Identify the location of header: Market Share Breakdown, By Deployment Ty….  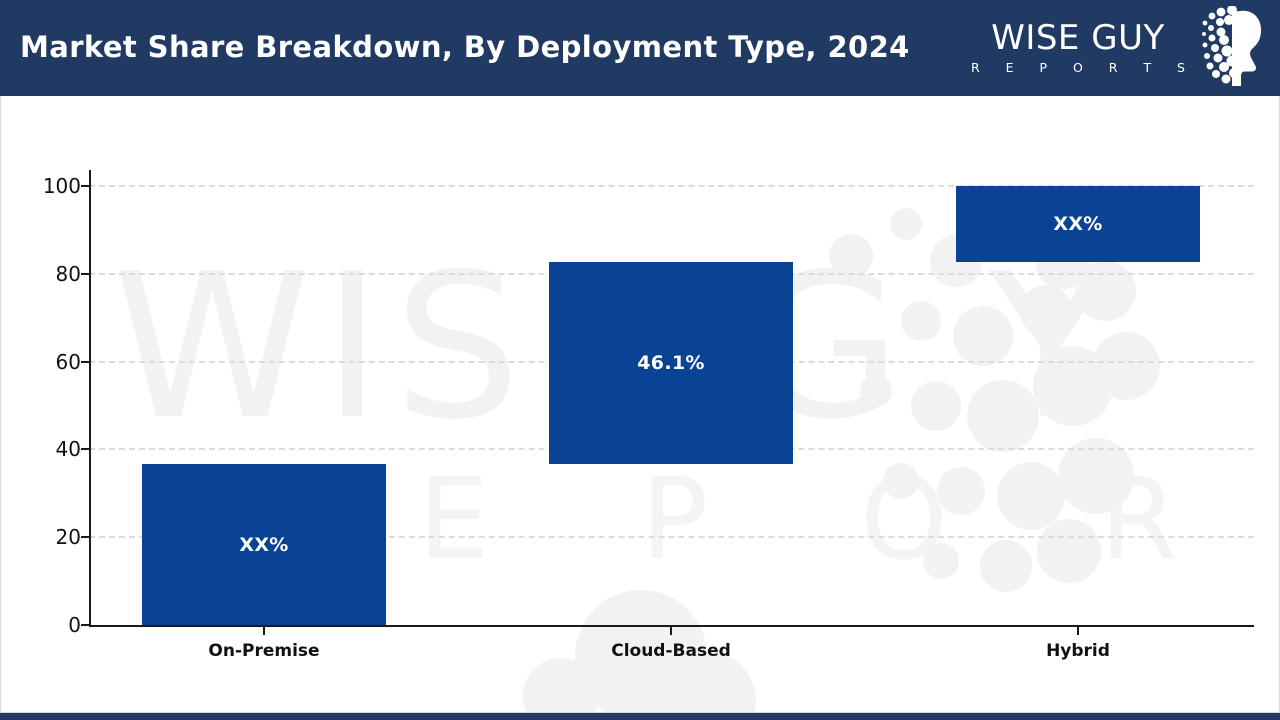
(640, 48).